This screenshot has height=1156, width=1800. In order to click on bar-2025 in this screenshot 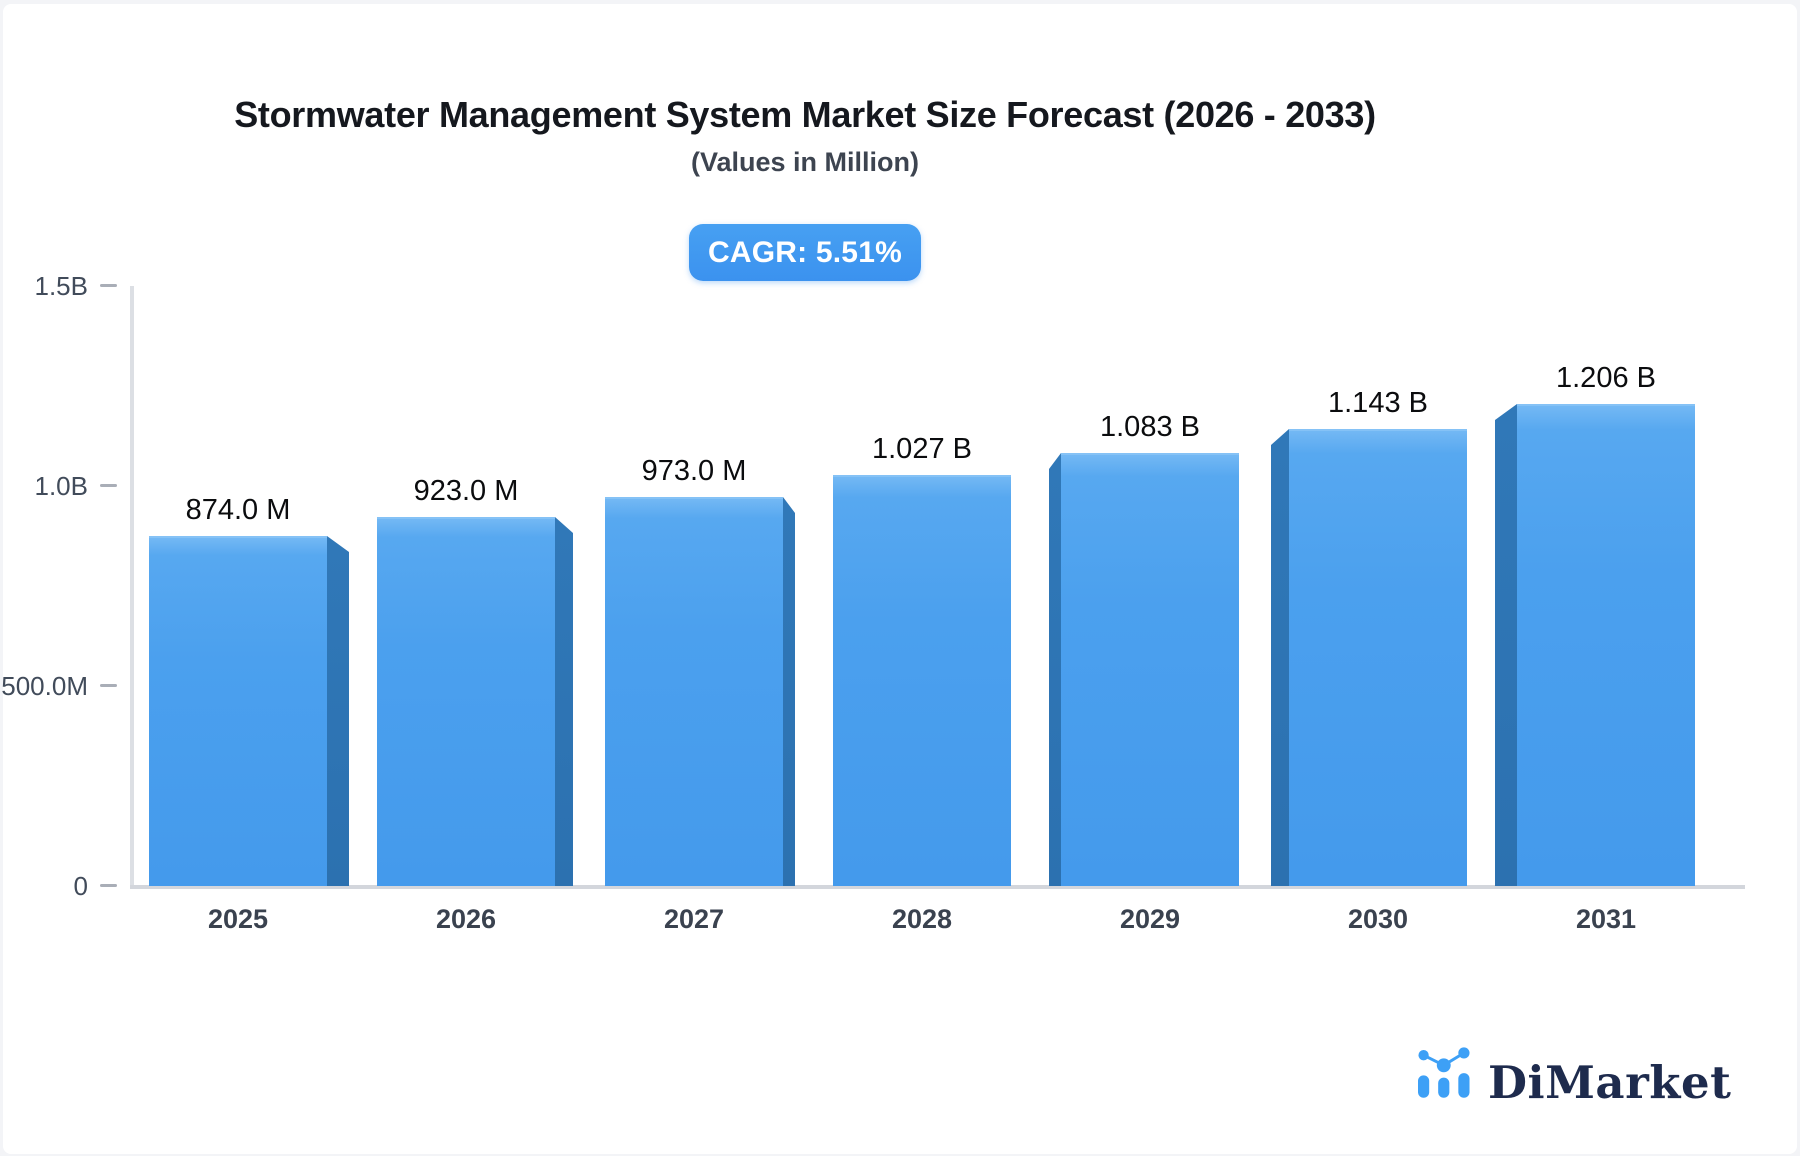, I will do `click(238, 711)`.